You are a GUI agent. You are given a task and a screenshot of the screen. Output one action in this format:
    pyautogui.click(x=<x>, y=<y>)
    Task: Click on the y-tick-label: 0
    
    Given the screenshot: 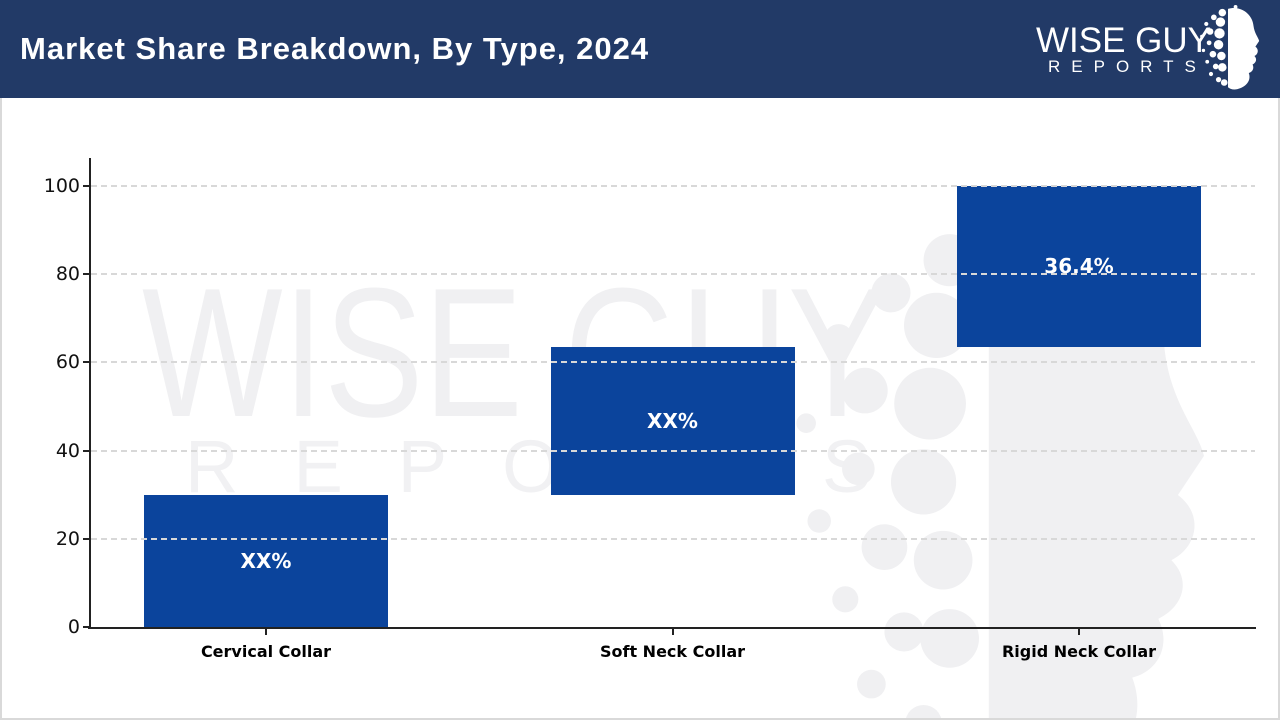 What is the action you would take?
    pyautogui.click(x=73, y=627)
    